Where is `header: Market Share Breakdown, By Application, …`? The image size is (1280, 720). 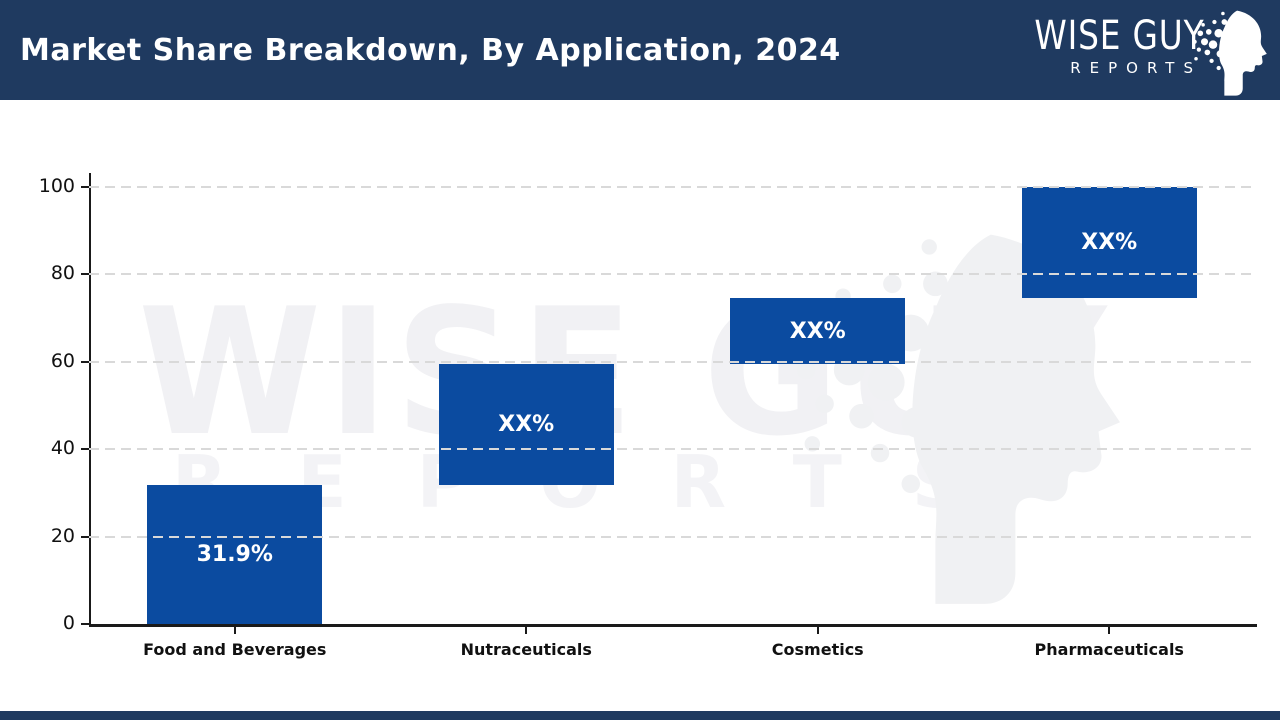
header: Market Share Breakdown, By Application, … is located at coordinates (640, 50).